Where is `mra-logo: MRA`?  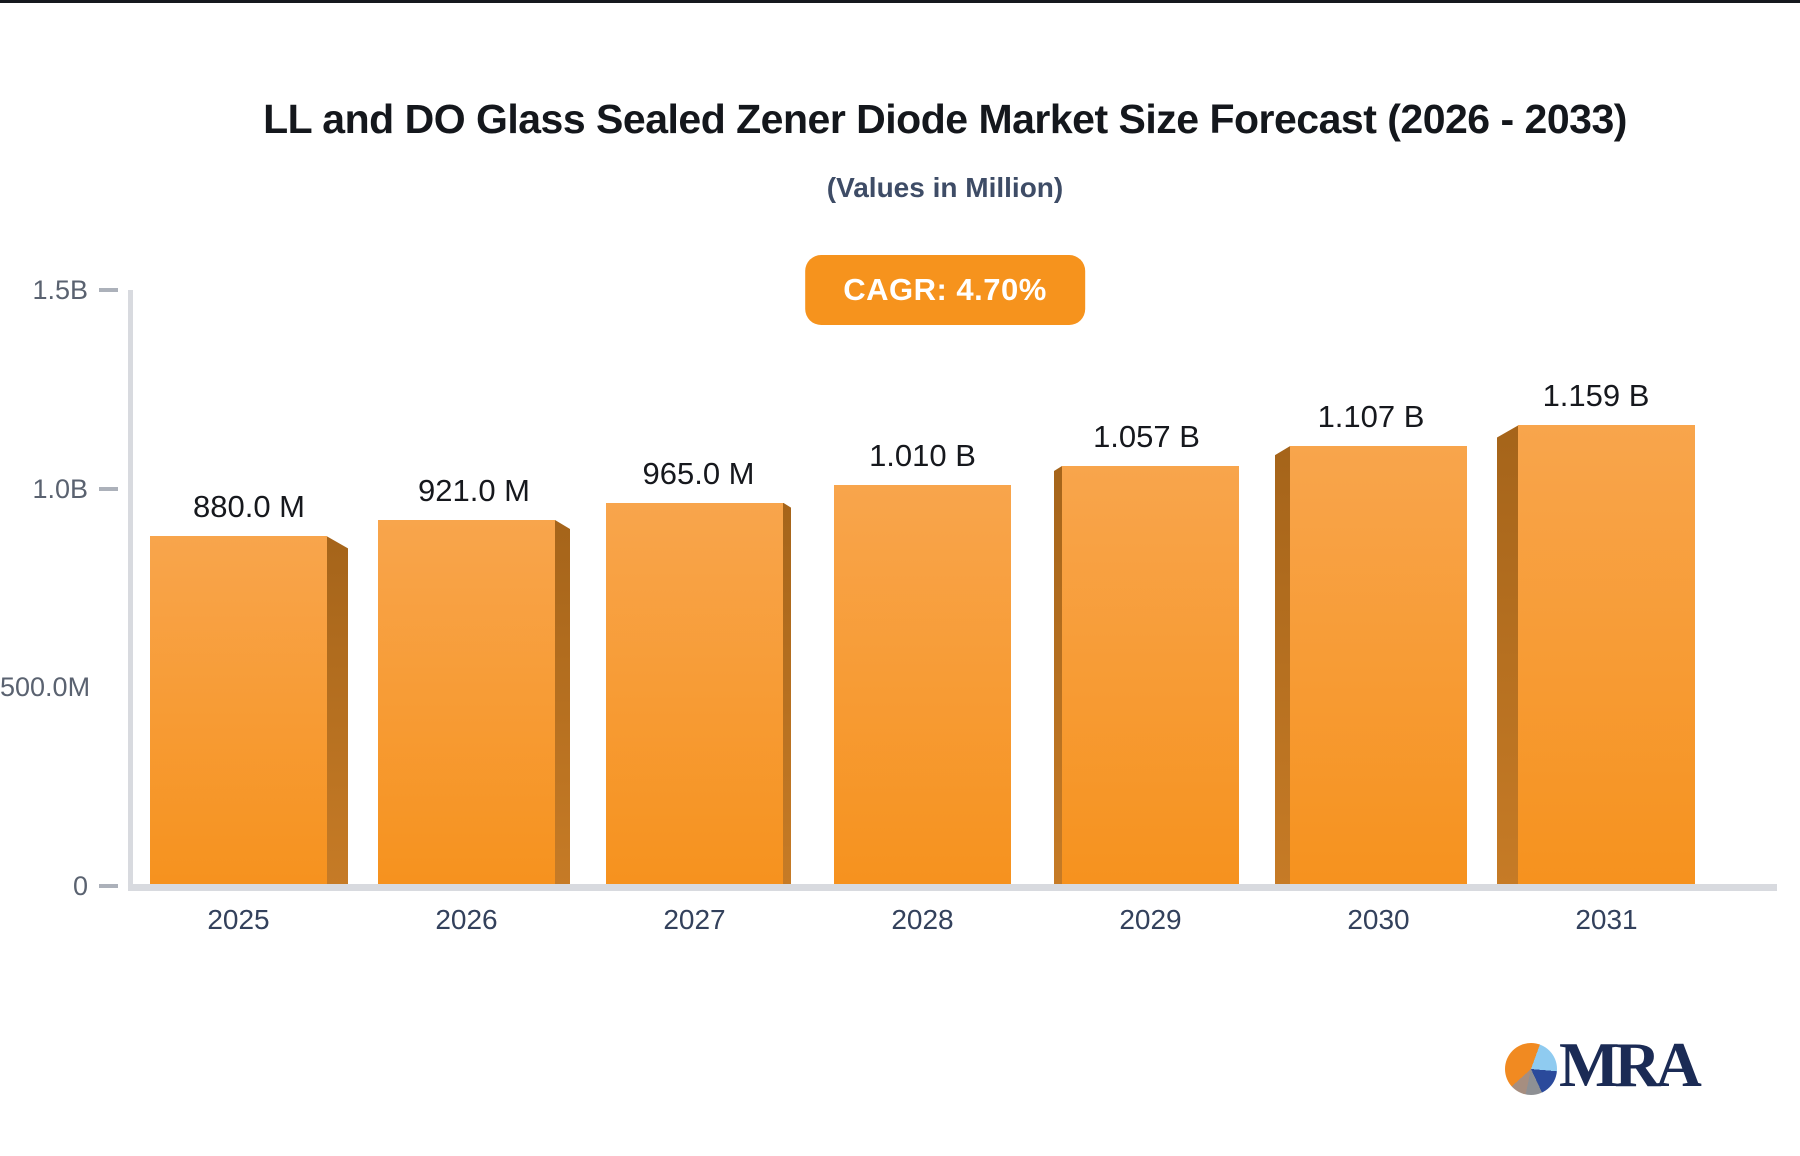
mra-logo: MRA is located at coordinates (1603, 1064).